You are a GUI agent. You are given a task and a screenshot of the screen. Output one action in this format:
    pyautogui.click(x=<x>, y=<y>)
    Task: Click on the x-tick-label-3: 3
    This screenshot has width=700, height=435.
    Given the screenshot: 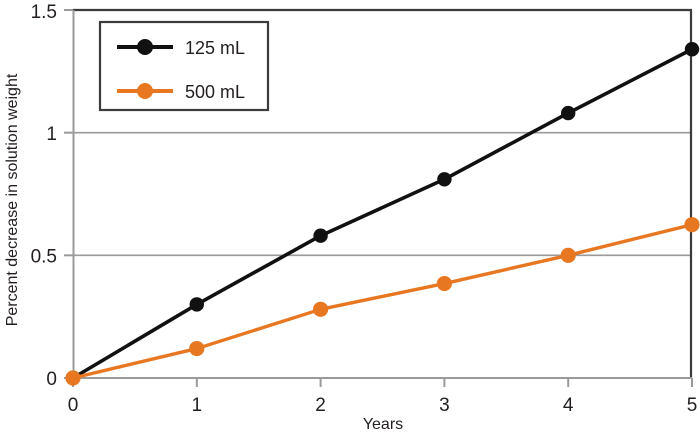 What is the action you would take?
    pyautogui.click(x=444, y=405)
    